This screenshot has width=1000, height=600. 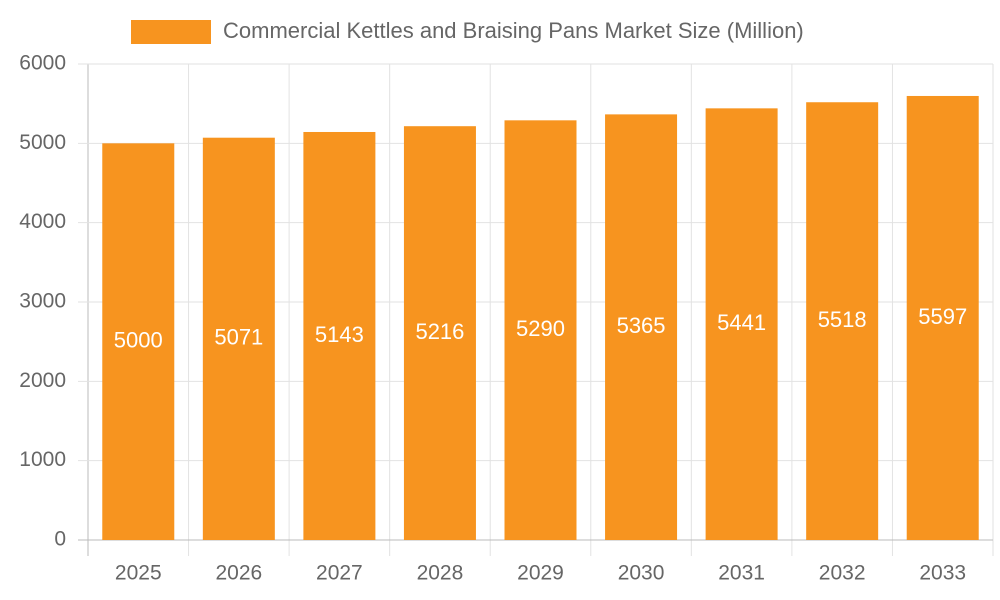 I want to click on y-tick-label: 3000, so click(x=42, y=301).